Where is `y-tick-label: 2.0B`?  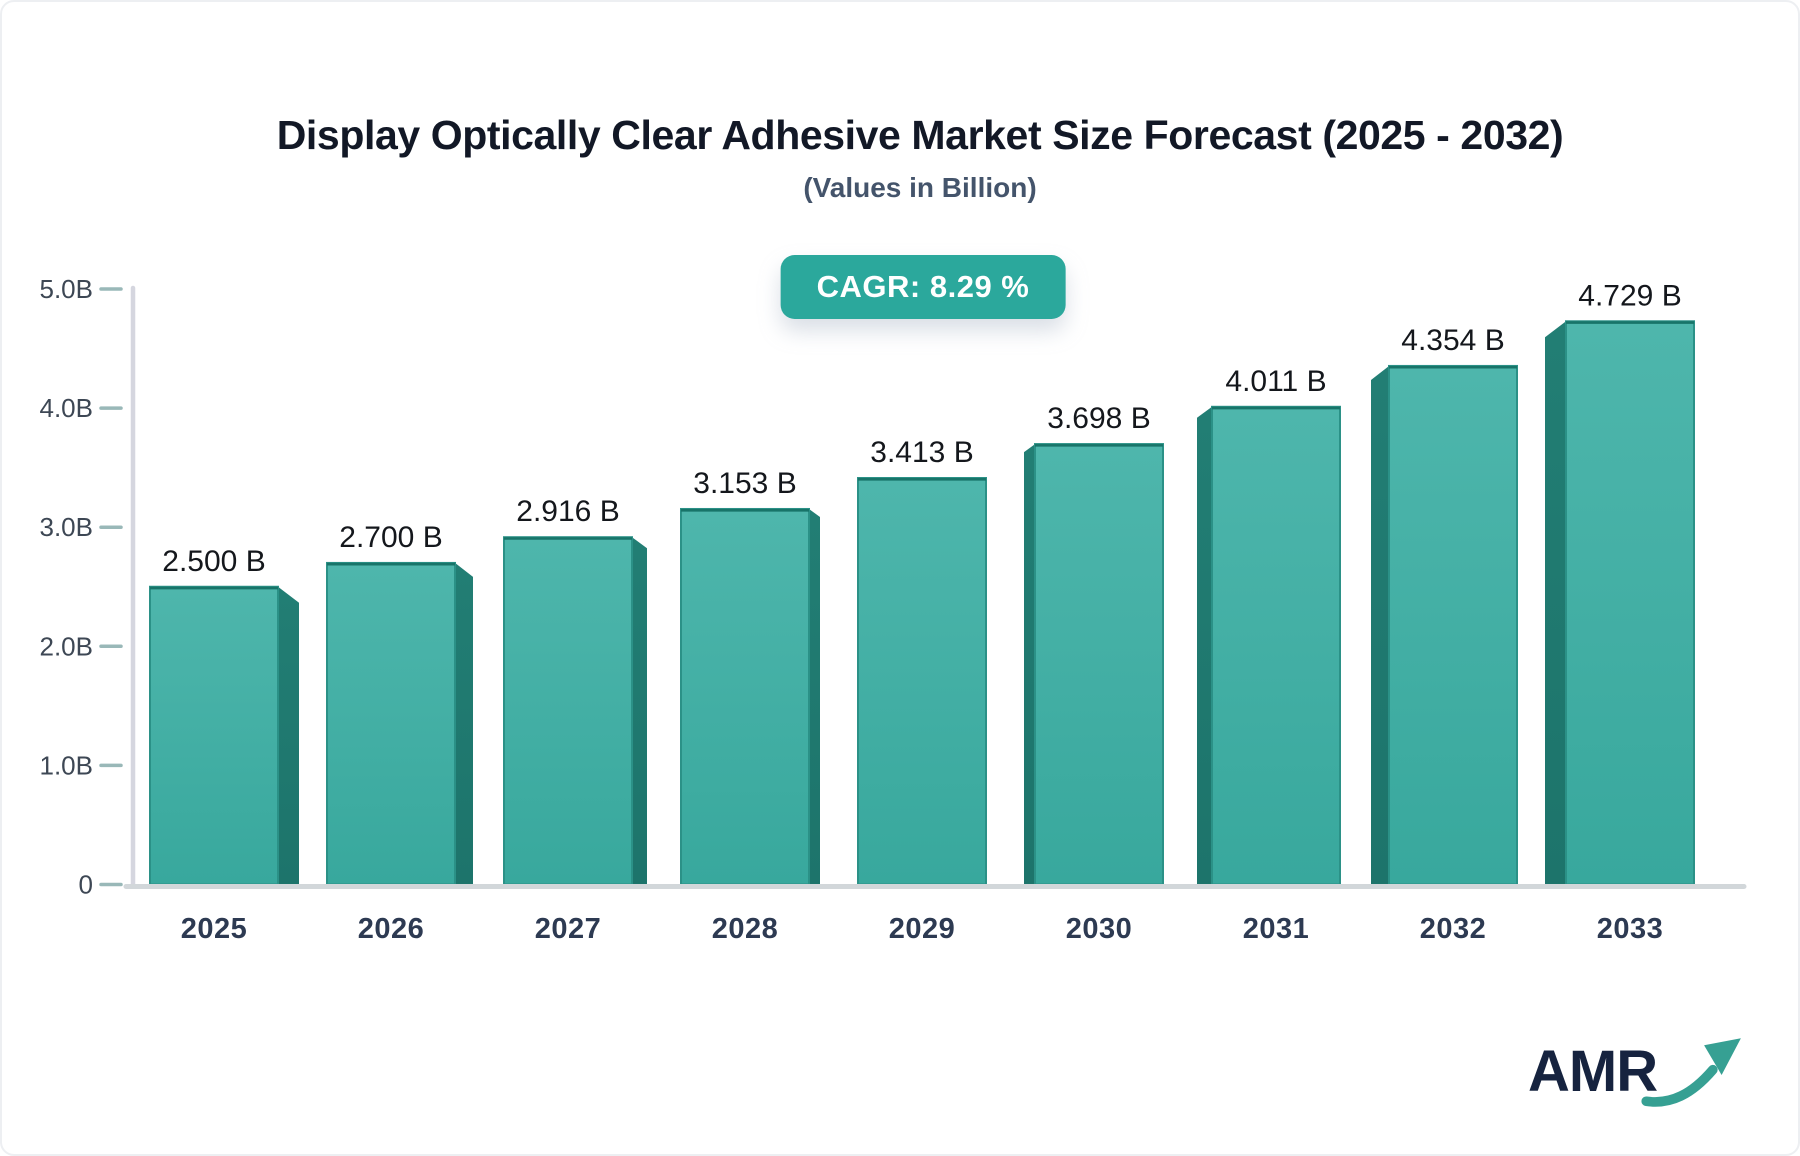
y-tick-label: 2.0B is located at coordinates (67, 646).